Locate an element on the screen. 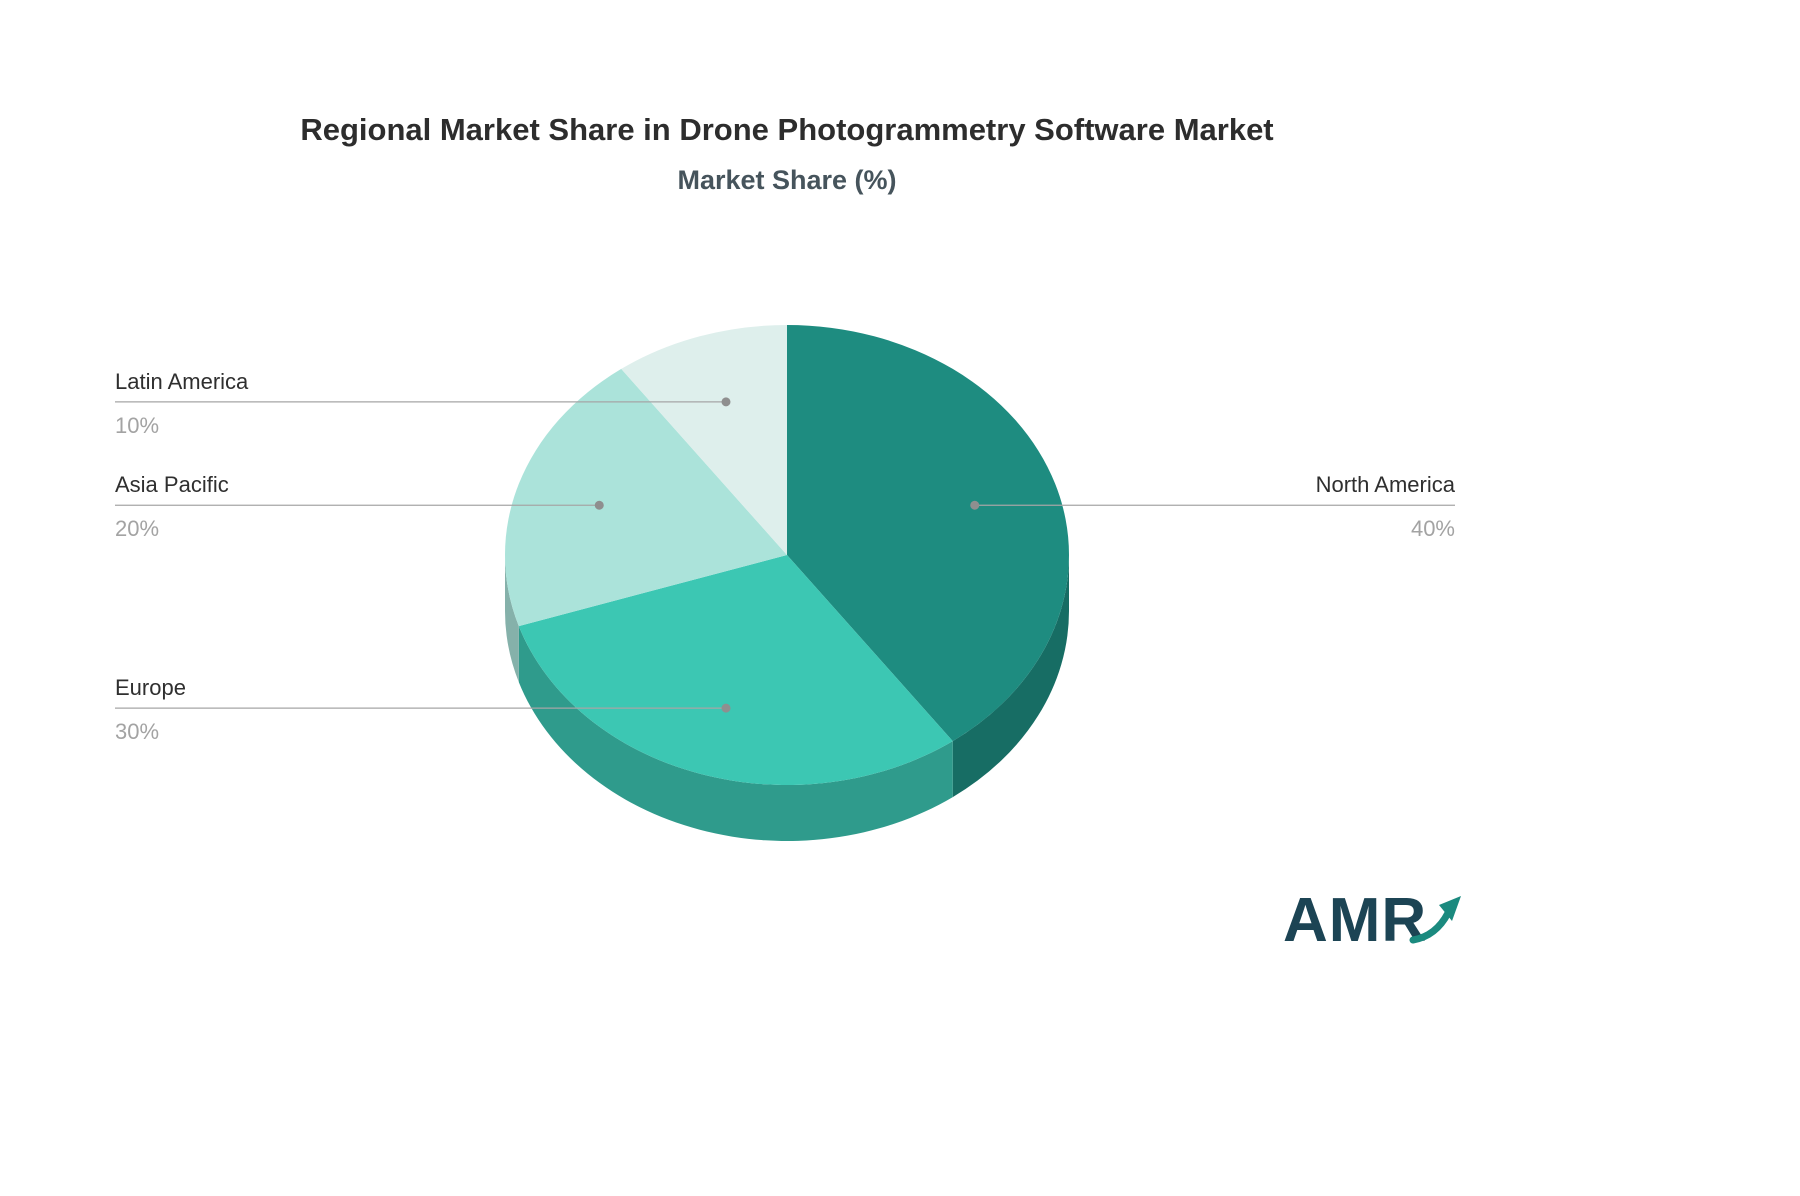  pie-label-north-america: North America 40% is located at coordinates (1385, 507).